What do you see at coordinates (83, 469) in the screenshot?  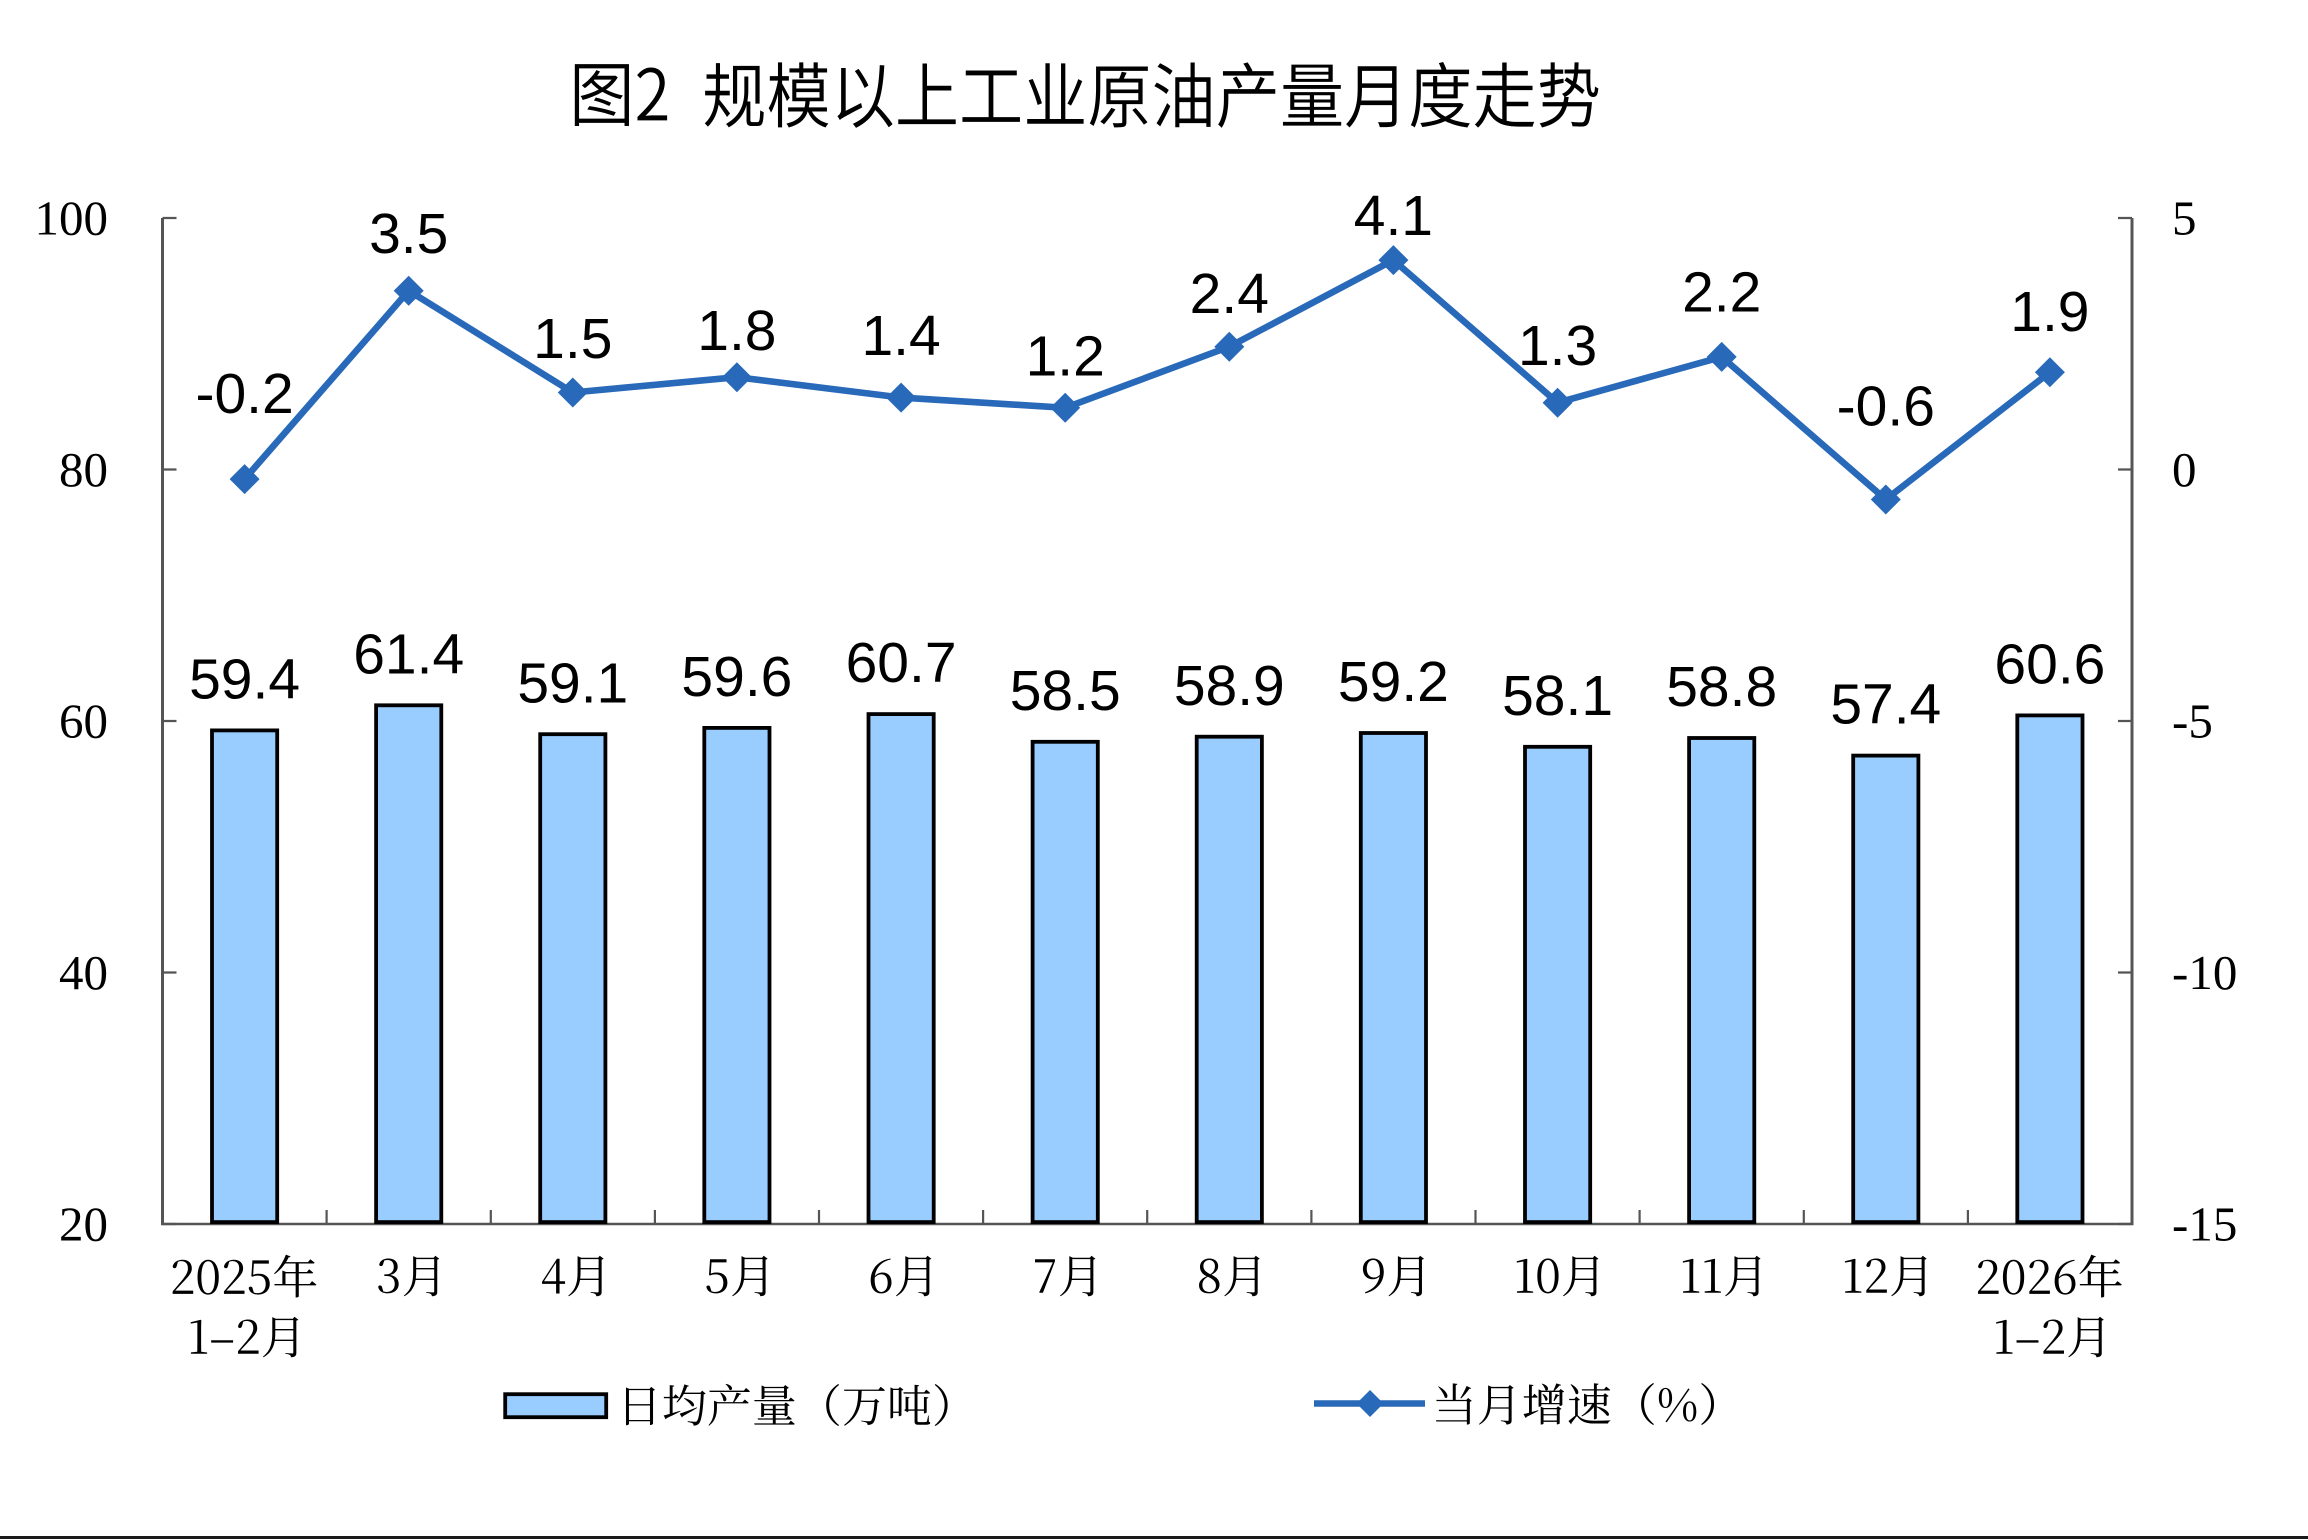 I see `svg-text: 80` at bounding box center [83, 469].